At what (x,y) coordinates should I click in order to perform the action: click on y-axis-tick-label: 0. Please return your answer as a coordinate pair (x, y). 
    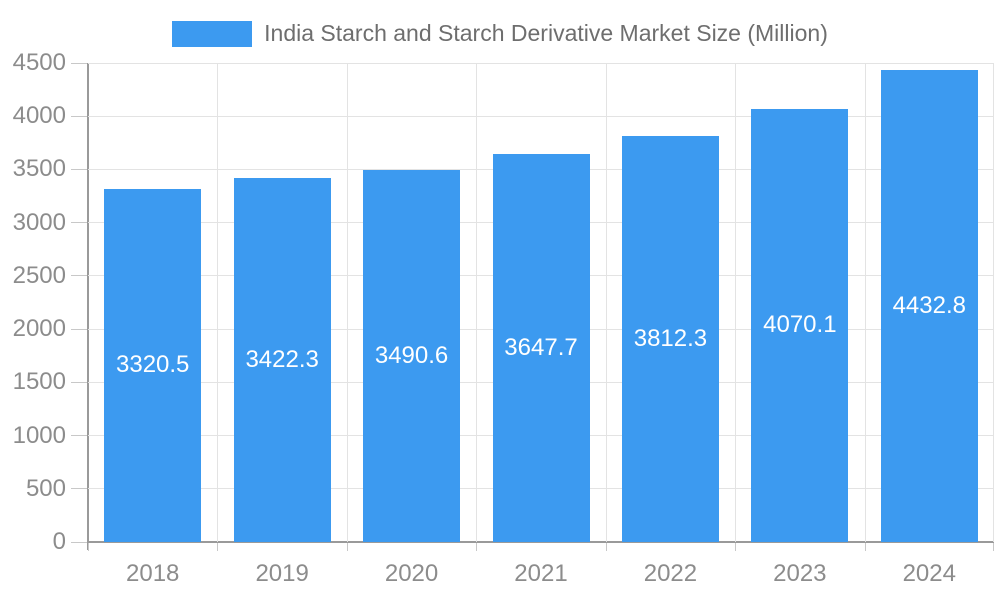
    Looking at the image, I should click on (59, 541).